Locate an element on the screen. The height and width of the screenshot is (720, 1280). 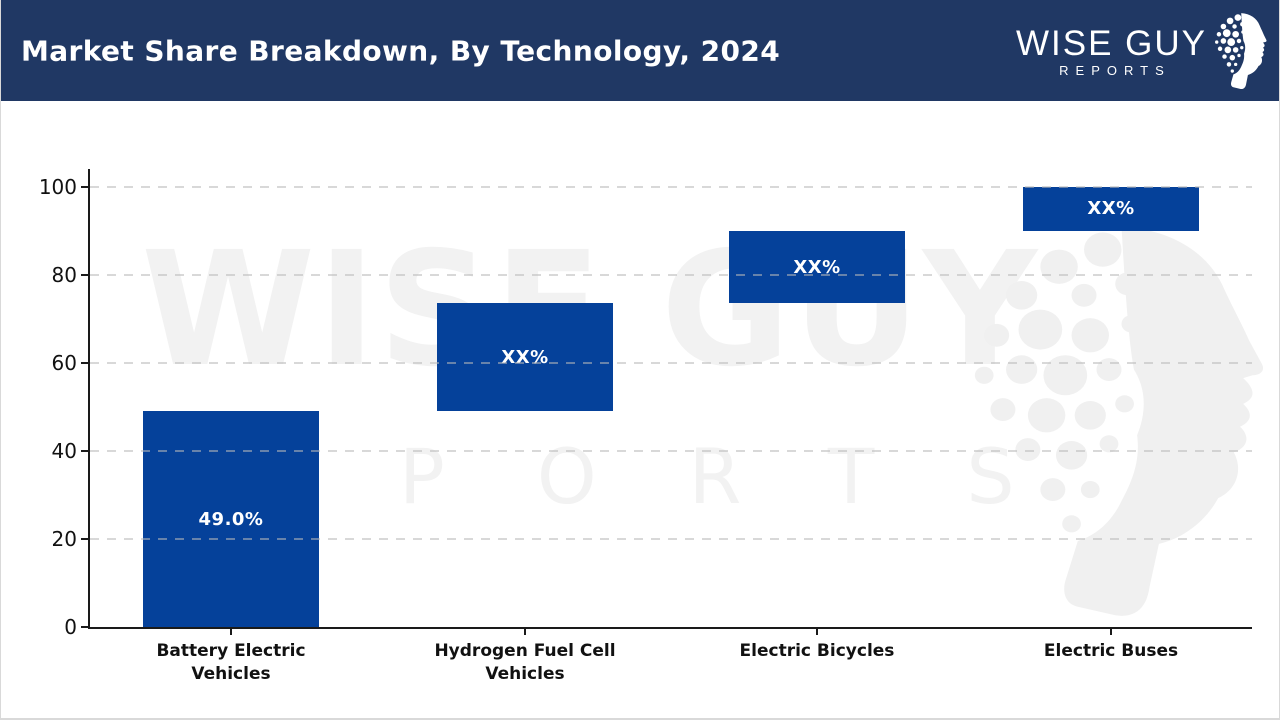
bar-value-label-1: XX% is located at coordinates (525, 357).